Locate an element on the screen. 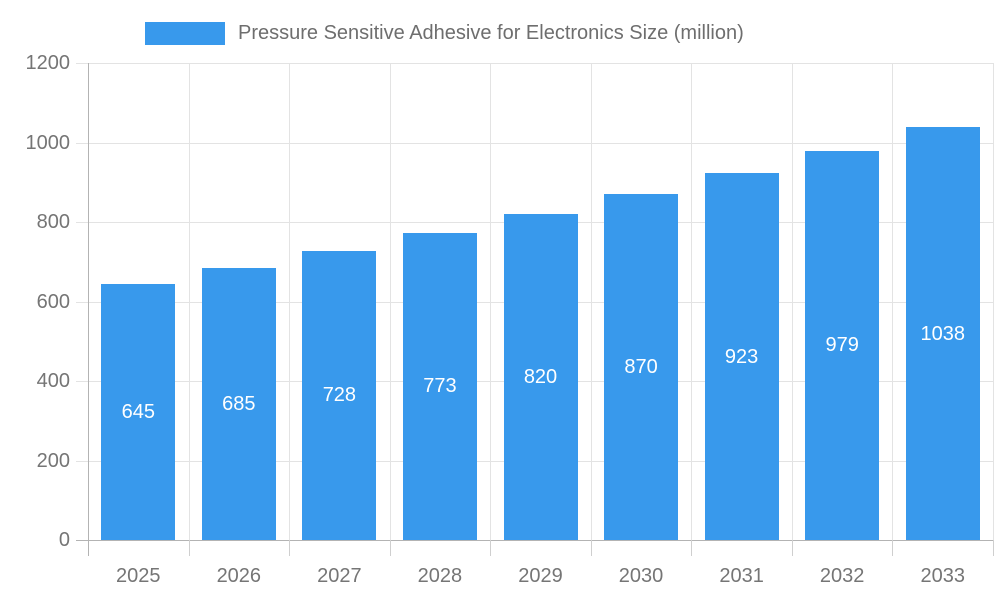  y-axis-tick-label: 1200 is located at coordinates (48, 63).